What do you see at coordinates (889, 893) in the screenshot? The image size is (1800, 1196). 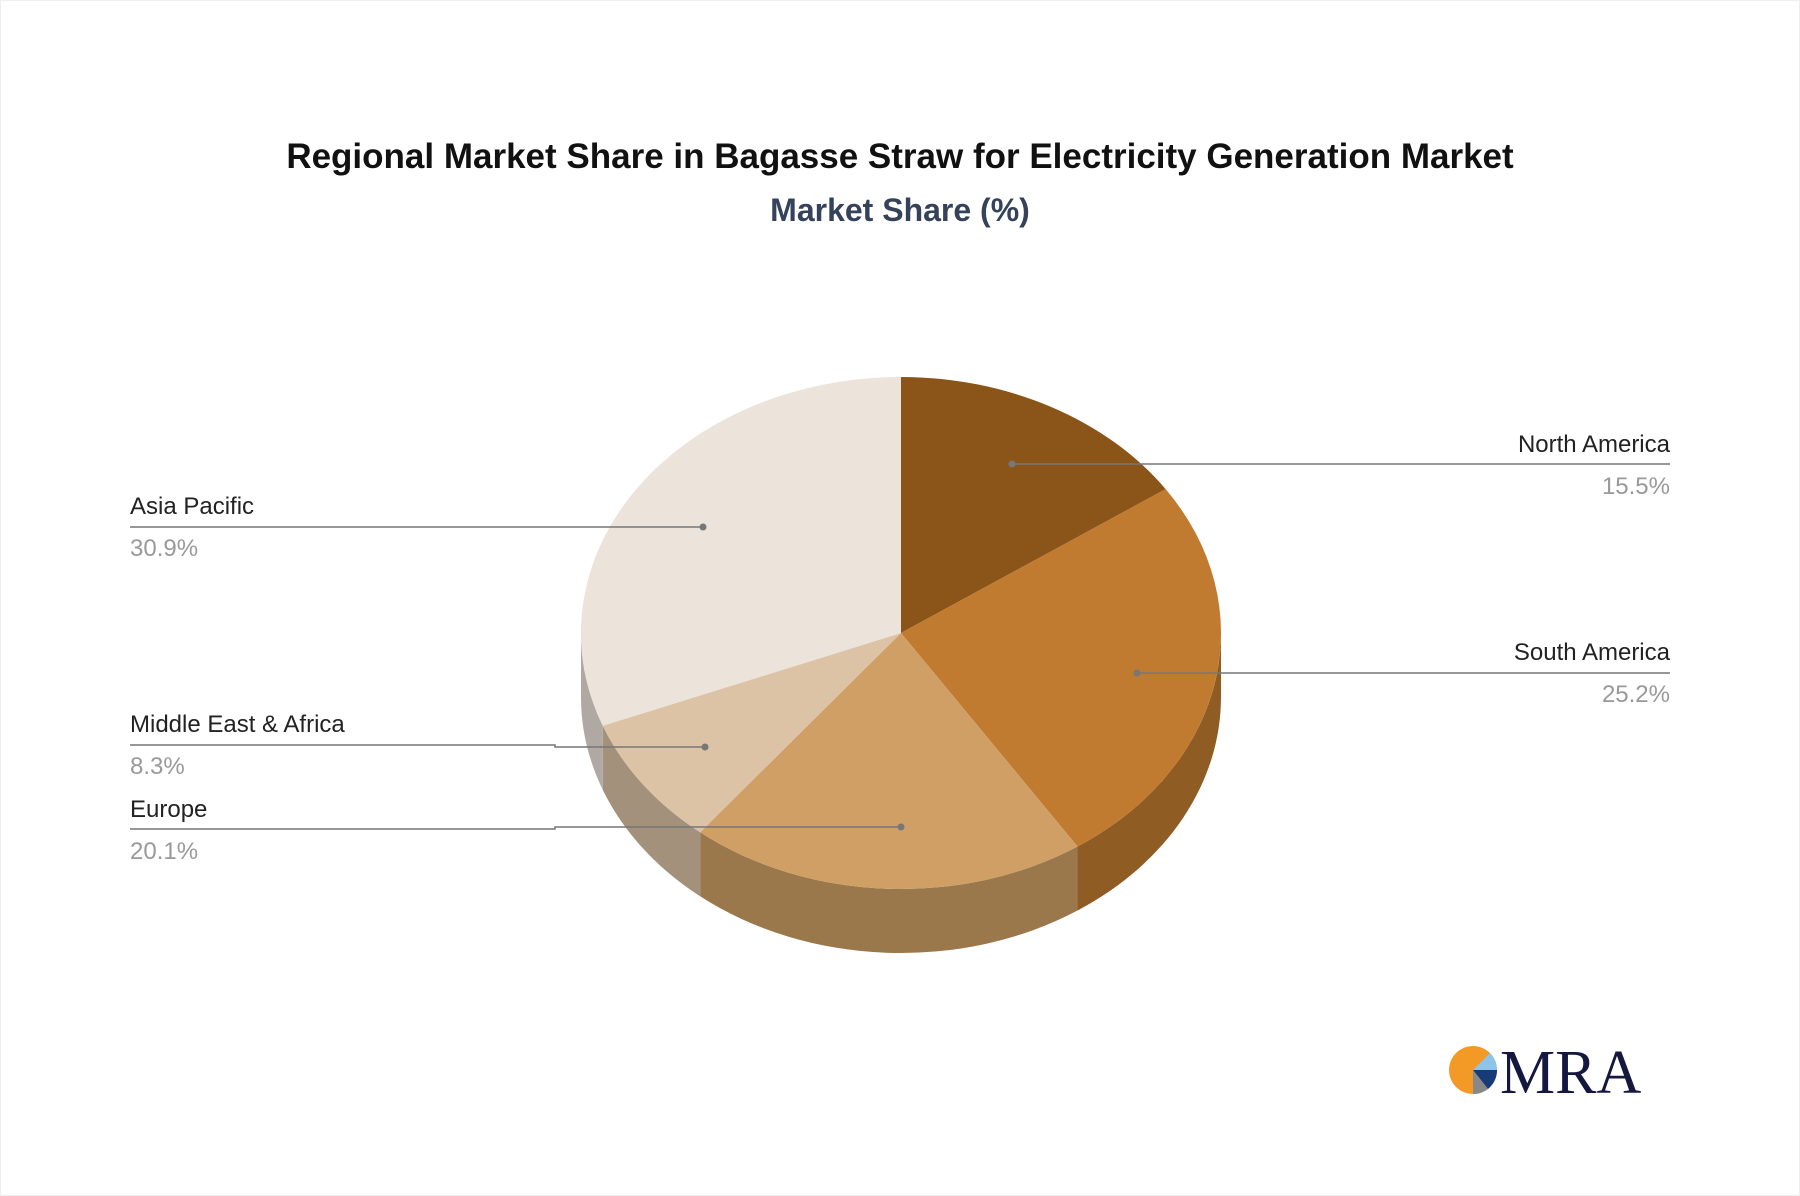 I see `pie-side-europe` at bounding box center [889, 893].